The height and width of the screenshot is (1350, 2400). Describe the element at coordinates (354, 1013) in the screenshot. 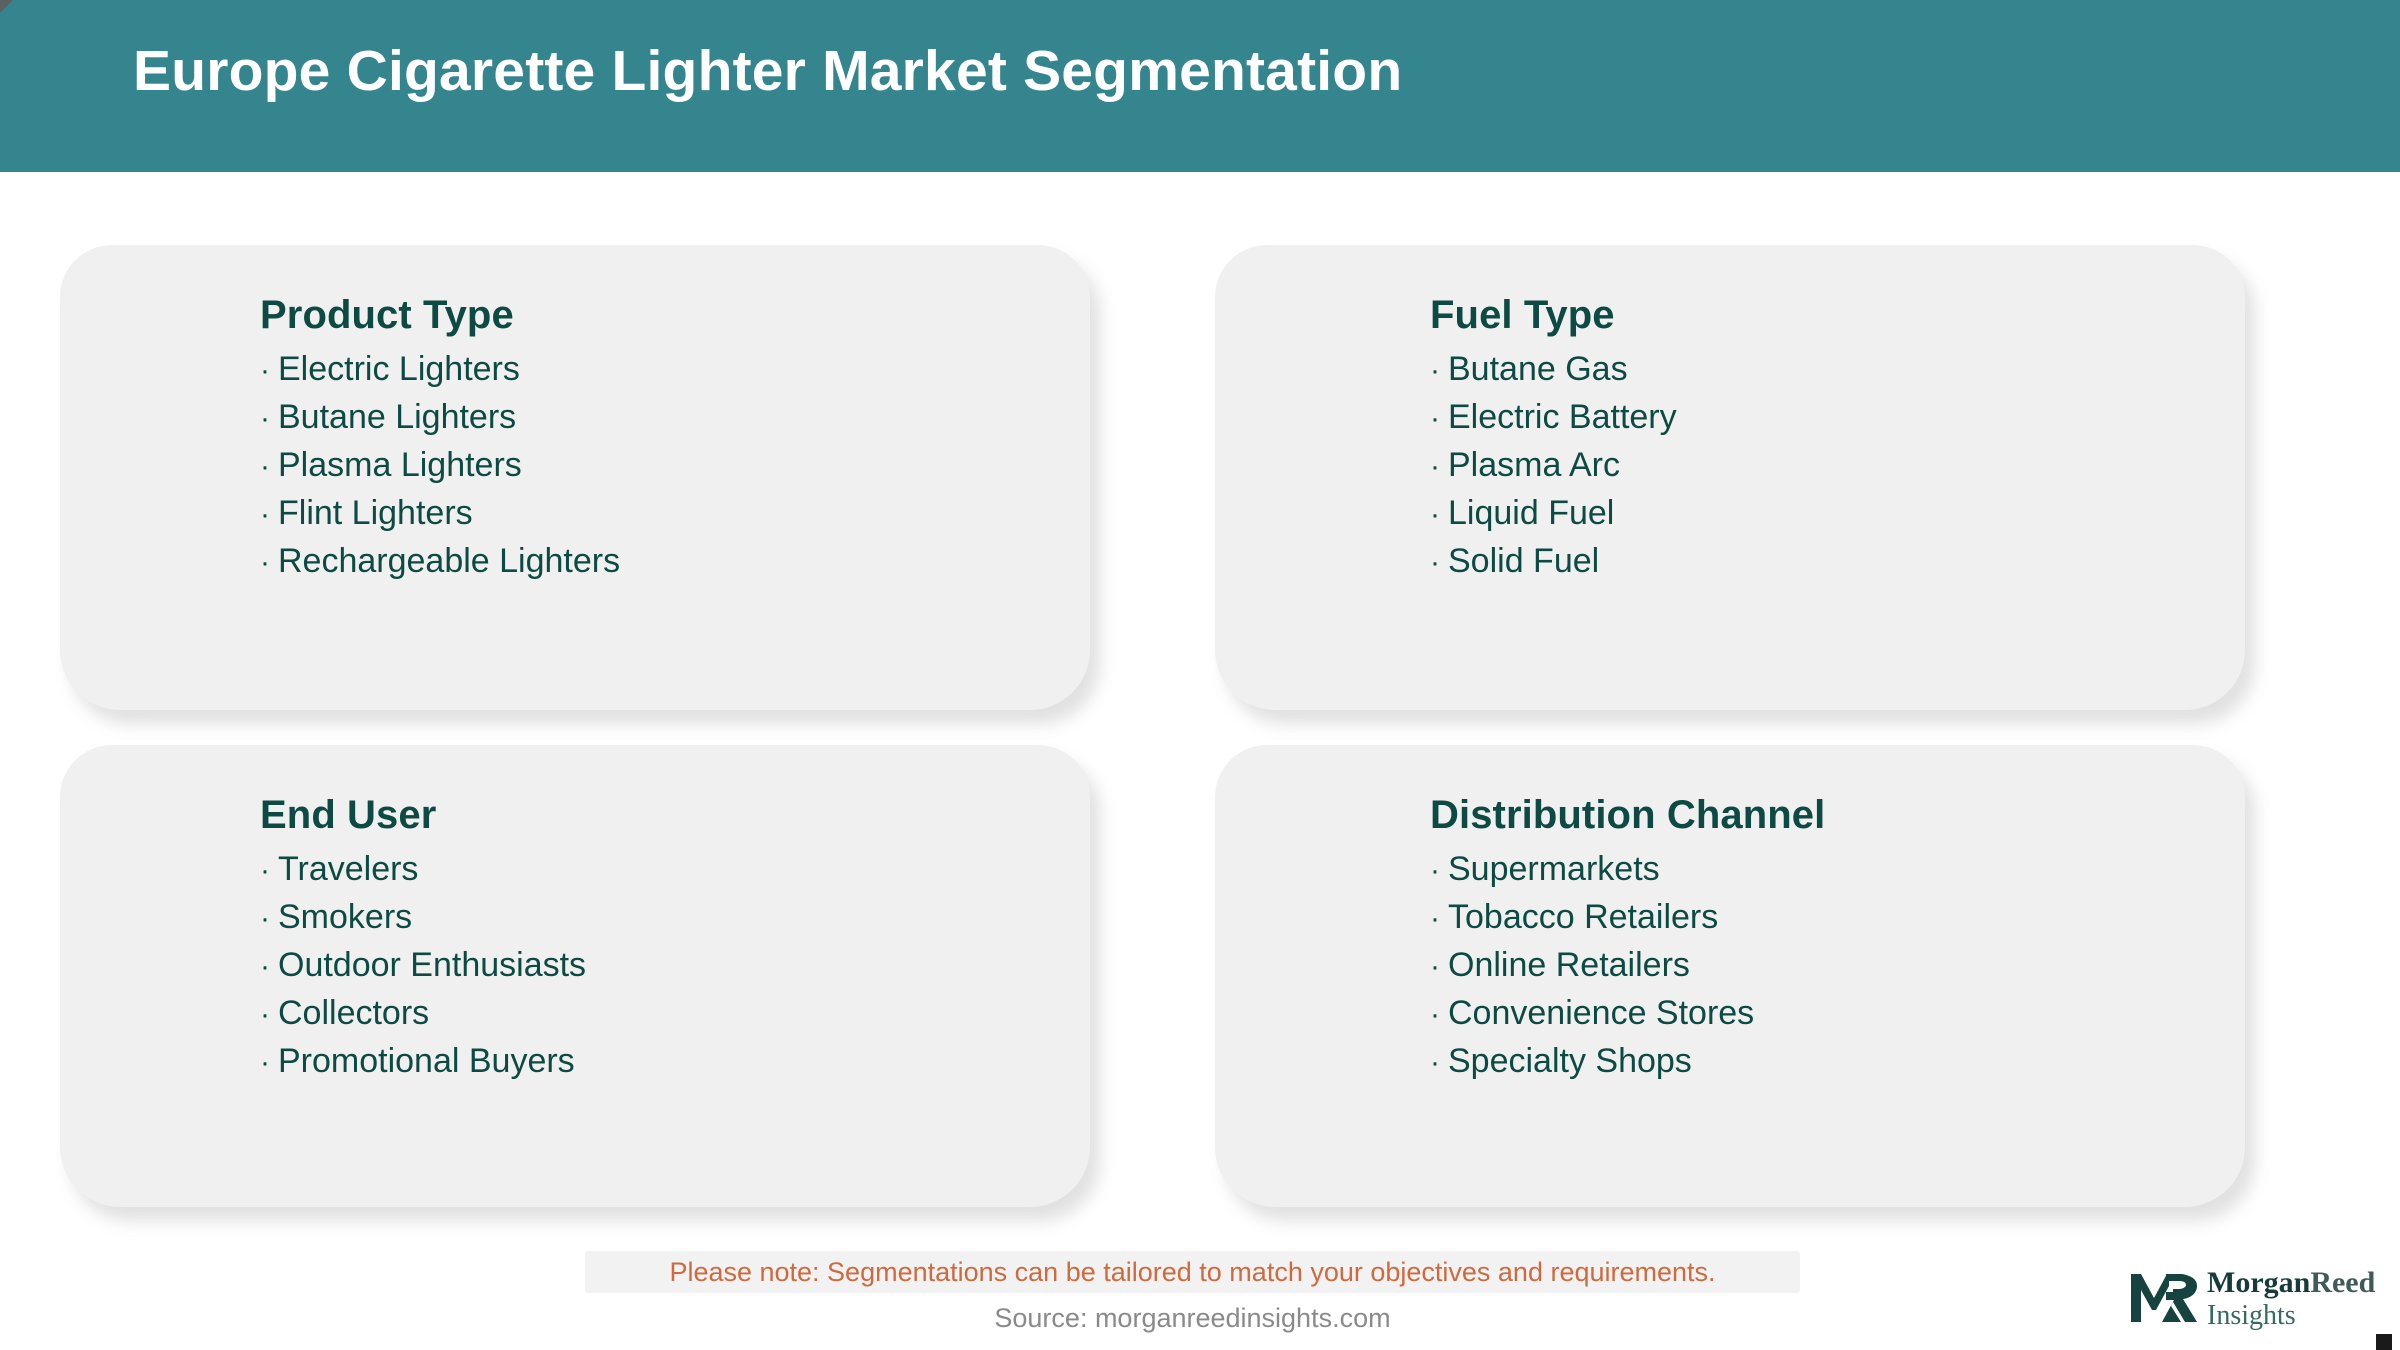

I see `list-item-label: Collectors` at that location.